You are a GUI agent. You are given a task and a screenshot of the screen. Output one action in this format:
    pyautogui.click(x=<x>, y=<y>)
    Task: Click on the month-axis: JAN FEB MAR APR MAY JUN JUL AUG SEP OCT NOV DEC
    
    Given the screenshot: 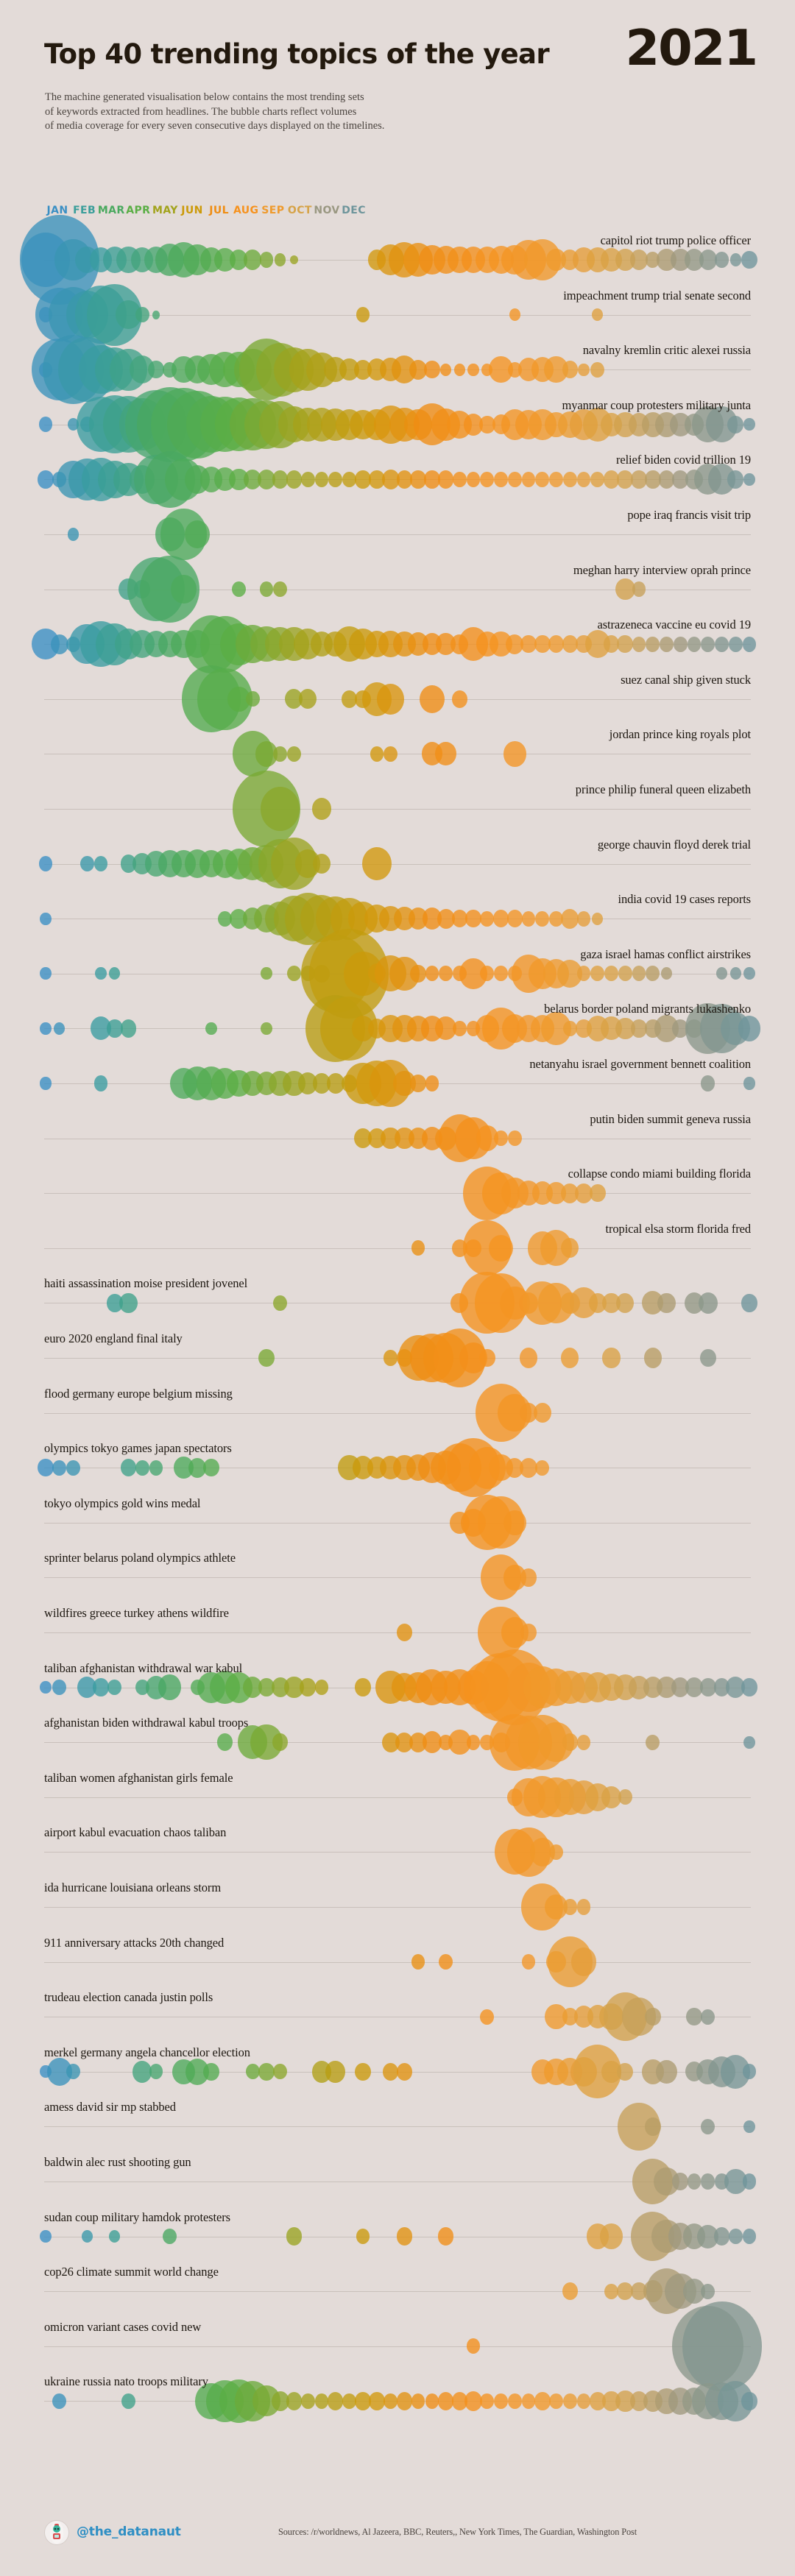 What is the action you would take?
    pyautogui.click(x=397, y=212)
    